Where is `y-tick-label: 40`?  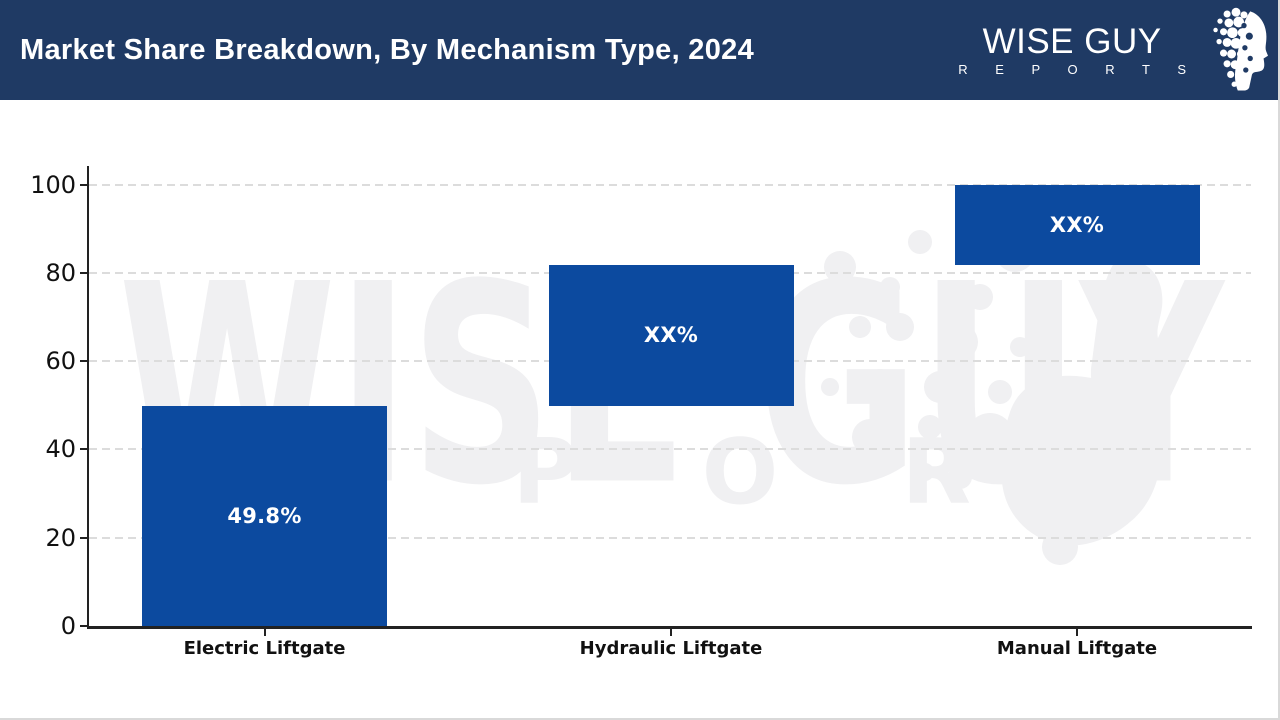
y-tick-label: 40 is located at coordinates (60, 449).